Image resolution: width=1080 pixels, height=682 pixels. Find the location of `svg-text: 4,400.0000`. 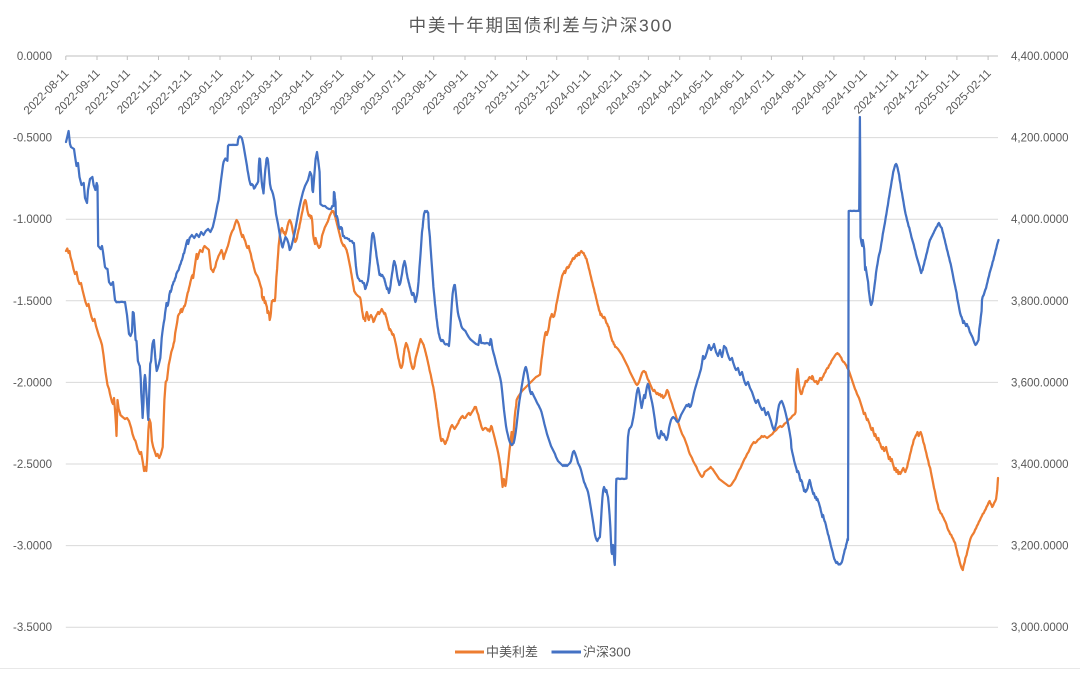

svg-text: 4,400.0000 is located at coordinates (1040, 57).